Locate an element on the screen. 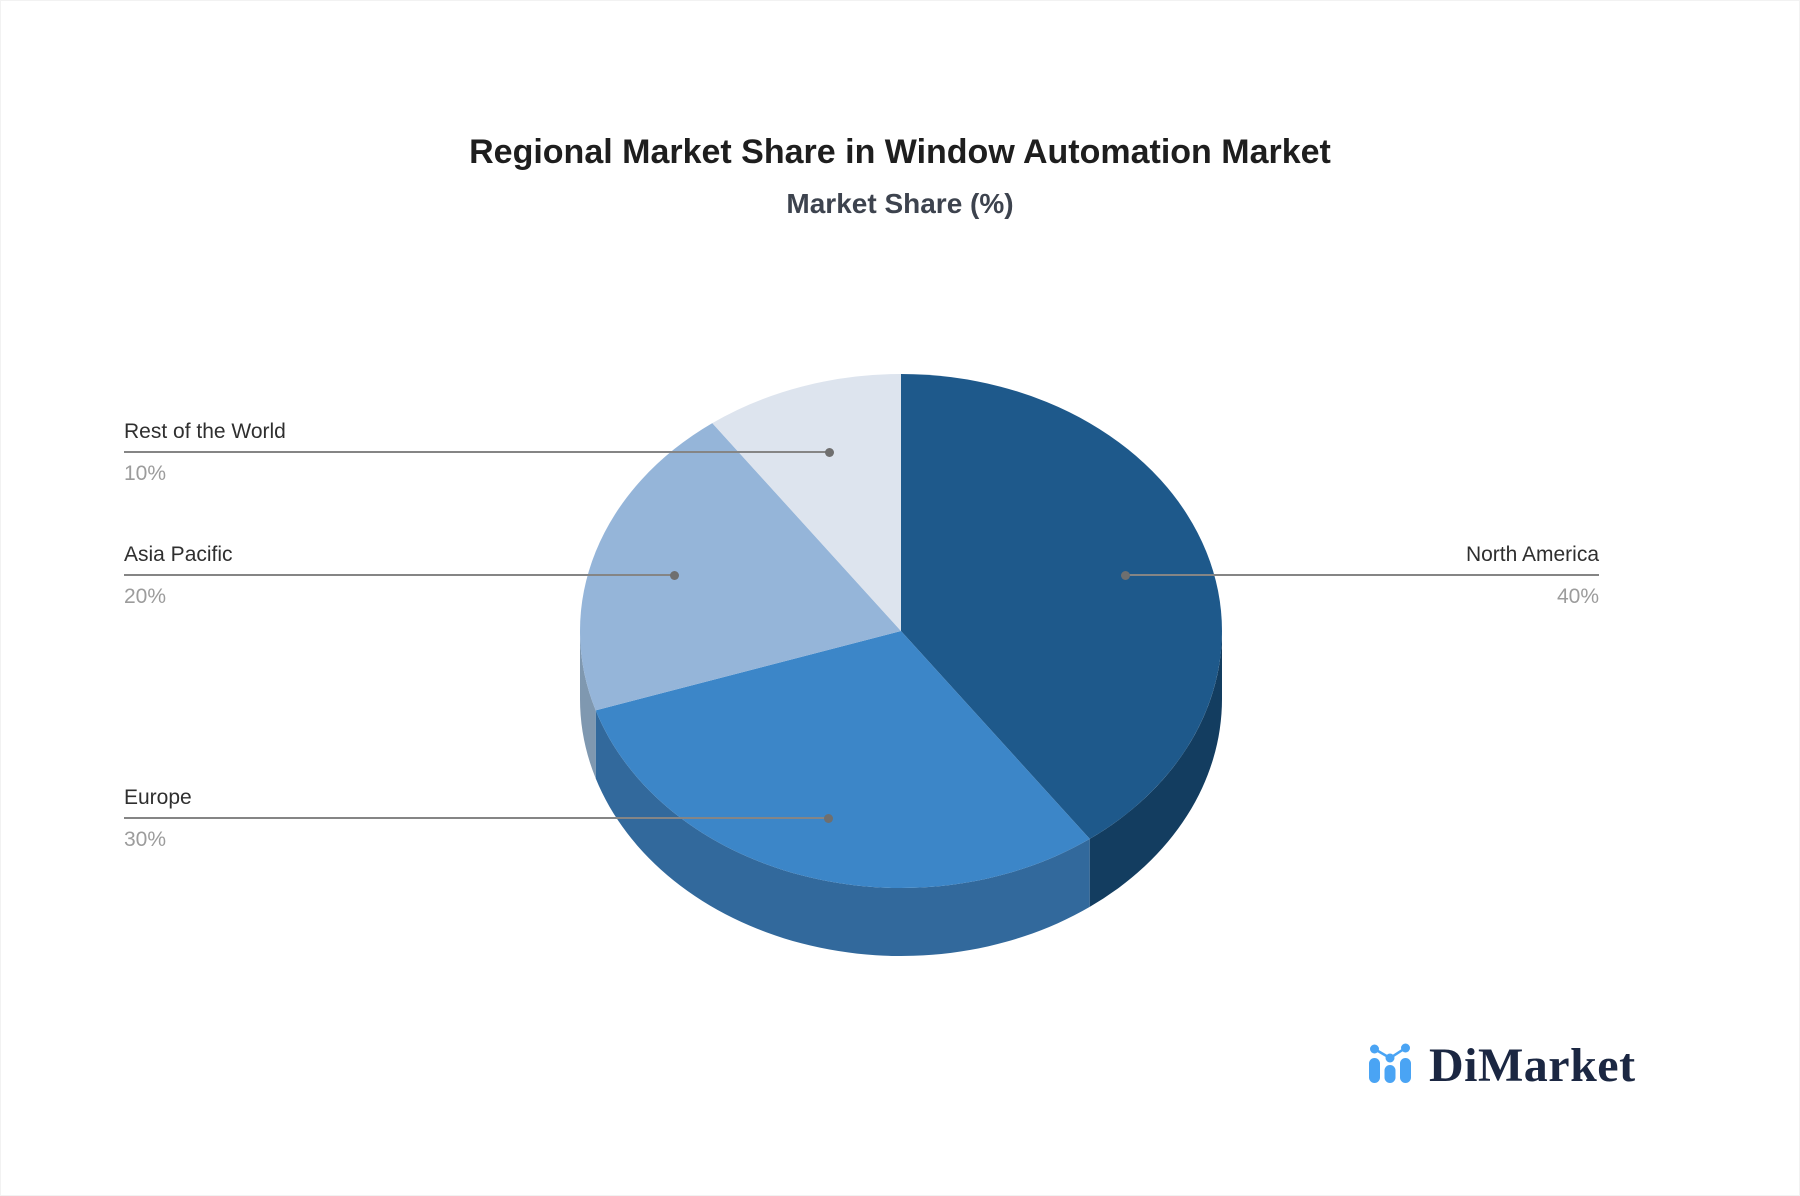 Image resolution: width=1800 pixels, height=1196 pixels. dimarket-logo: DiMarket is located at coordinates (1500, 1065).